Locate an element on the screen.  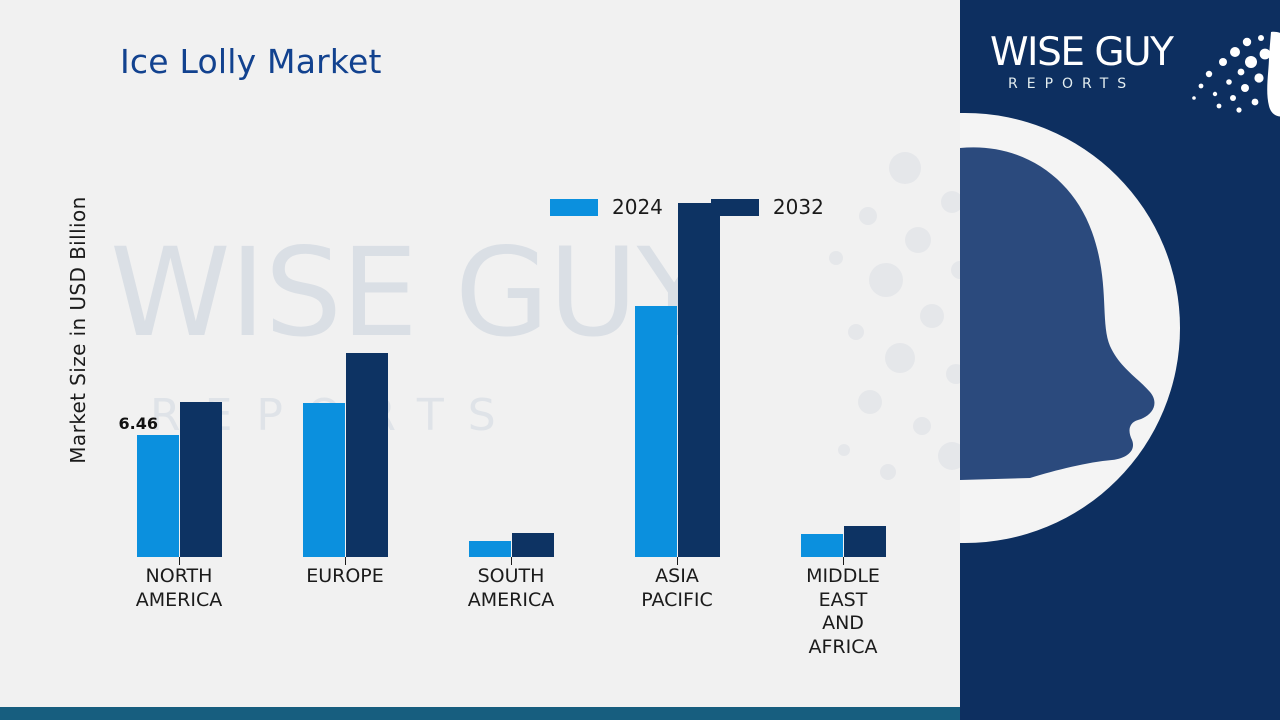
x-axis-tick-label: ASIA PACIFIC is located at coordinates (677, 588).